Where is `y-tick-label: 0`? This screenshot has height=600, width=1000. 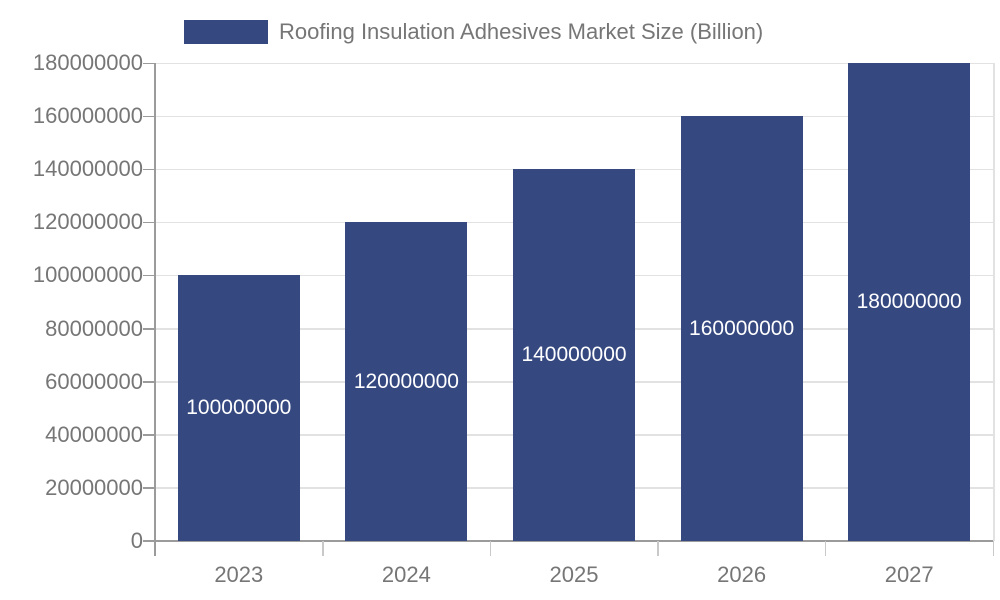 y-tick-label: 0 is located at coordinates (136, 540).